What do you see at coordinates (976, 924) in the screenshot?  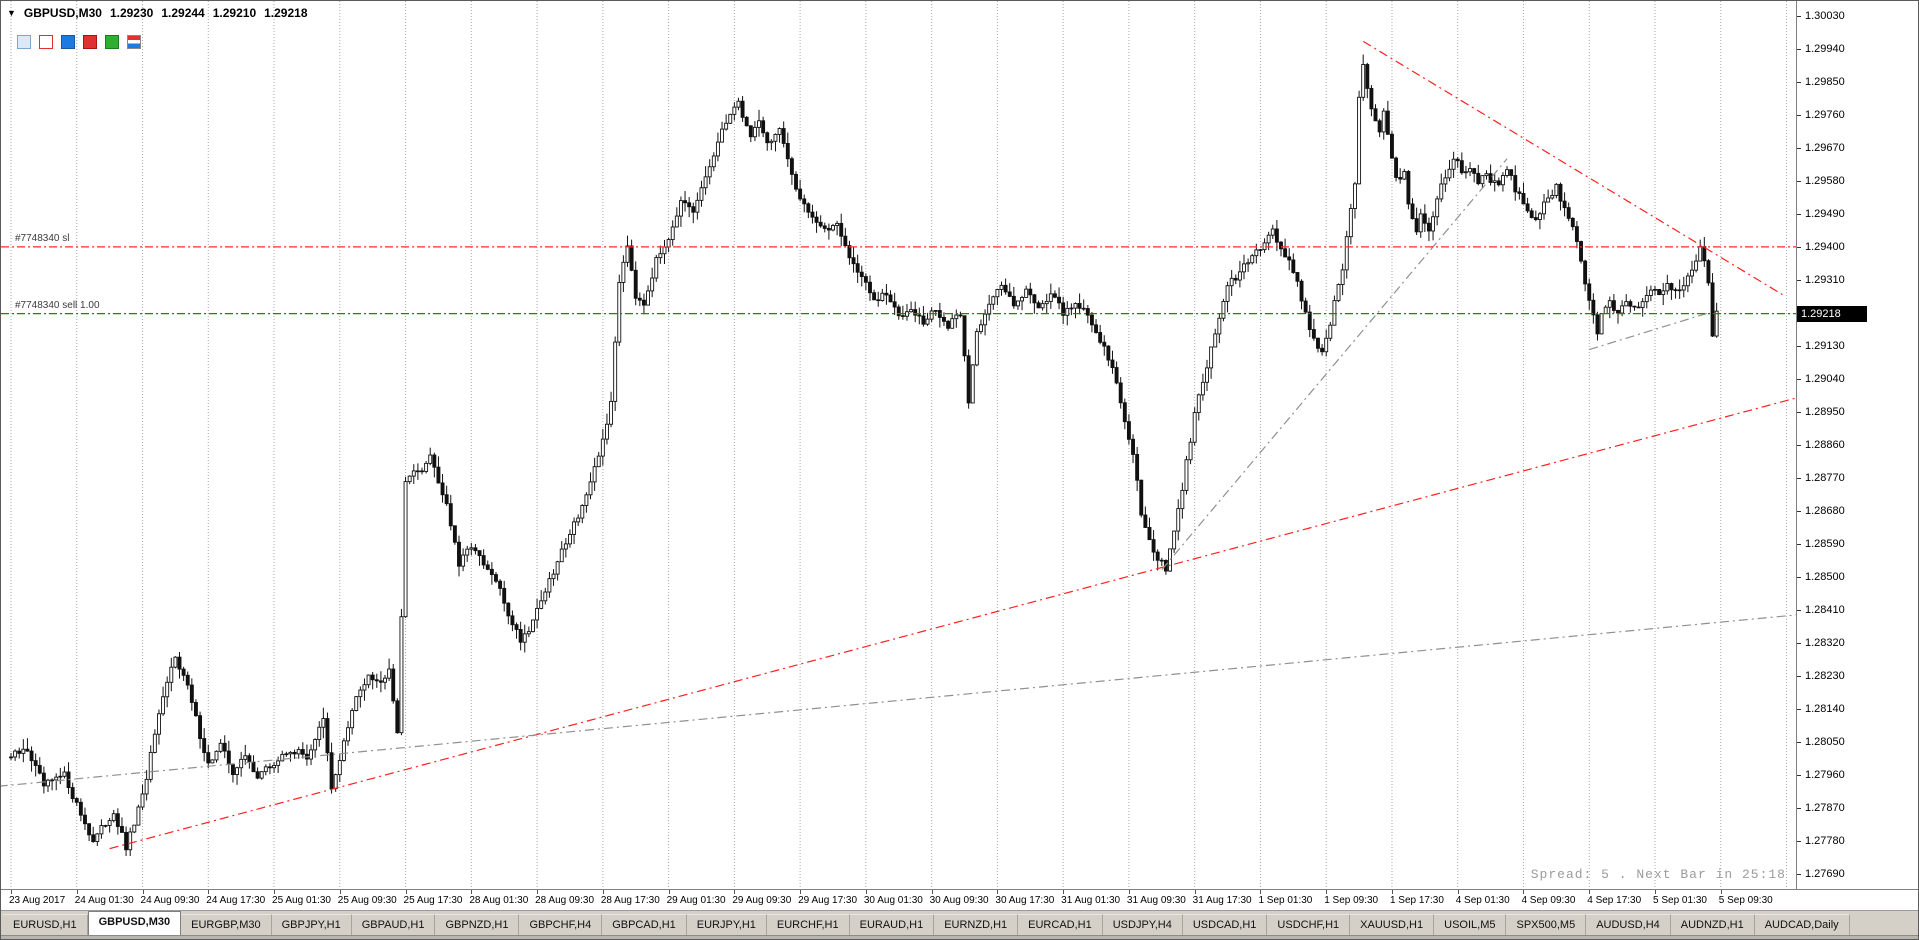 I see `chart-tab-eurnzd-h1: EURNZD,H1` at bounding box center [976, 924].